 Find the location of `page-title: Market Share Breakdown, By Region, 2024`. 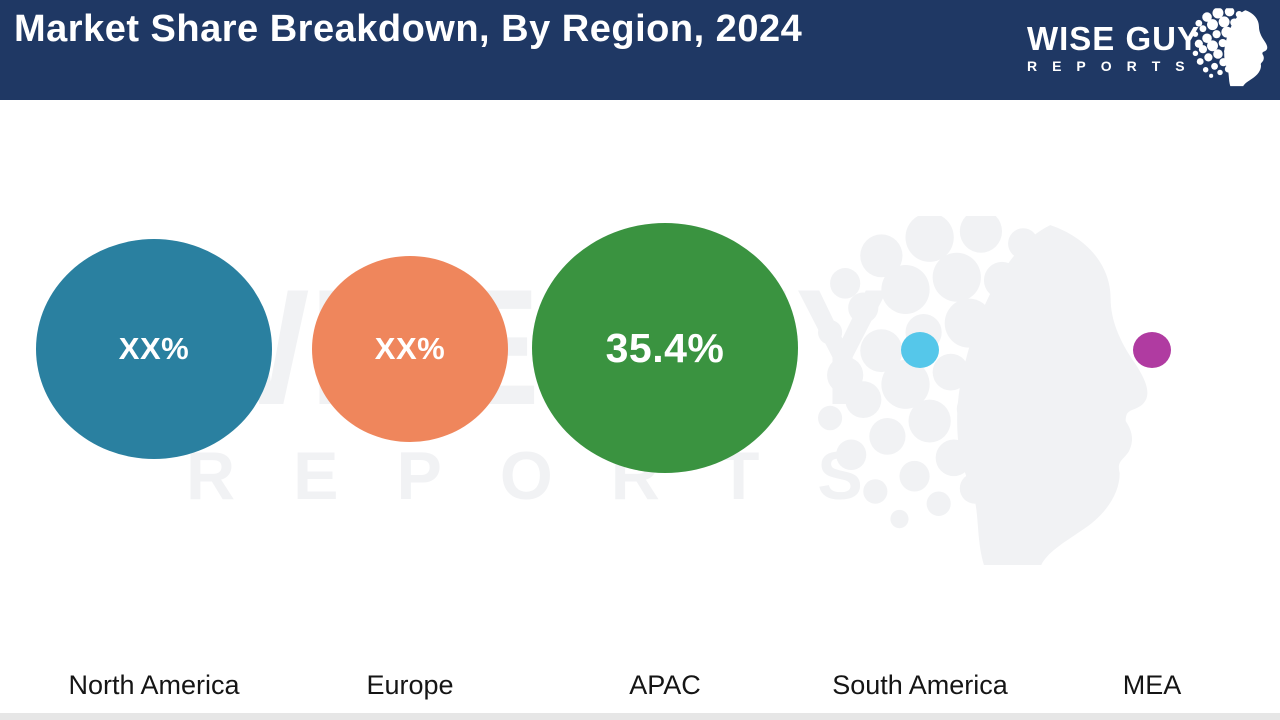

page-title: Market Share Breakdown, By Region, 2024 is located at coordinates (408, 29).